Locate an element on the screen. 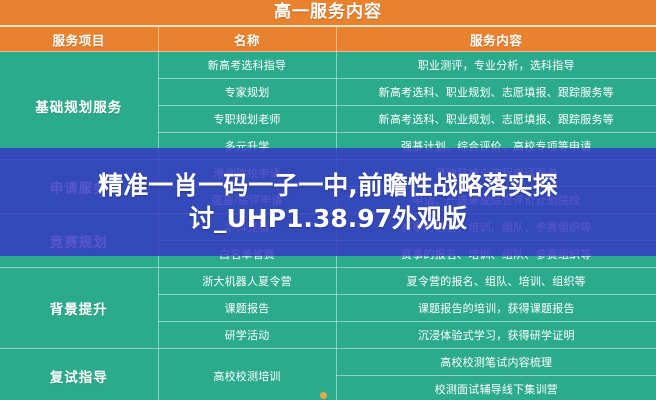 Image resolution: width=656 pixels, height=400 pixels. item-name: 新高考选科指导 is located at coordinates (247, 65).